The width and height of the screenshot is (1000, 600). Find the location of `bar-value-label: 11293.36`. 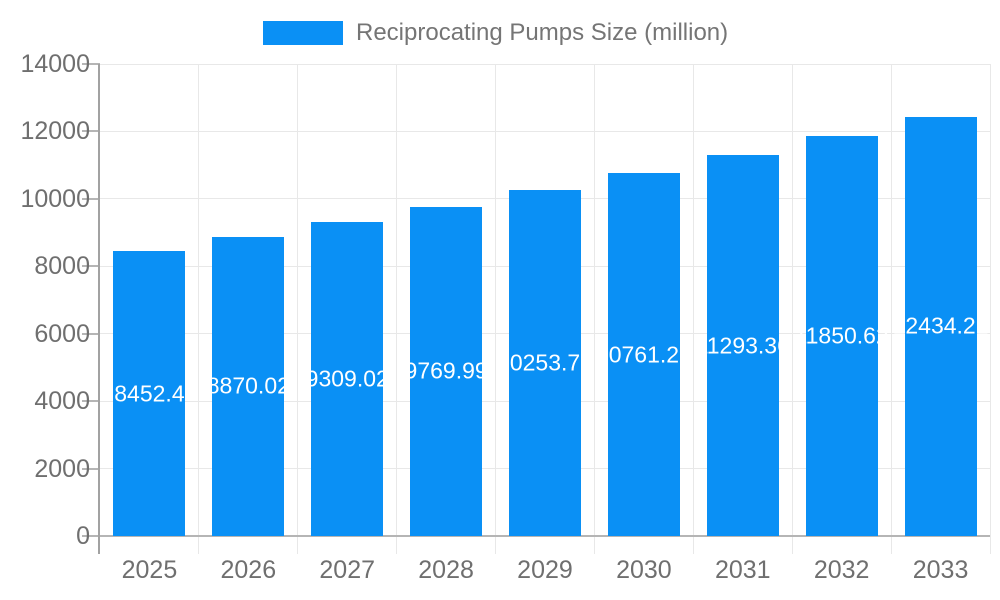

bar-value-label: 11293.36 is located at coordinates (742, 345).